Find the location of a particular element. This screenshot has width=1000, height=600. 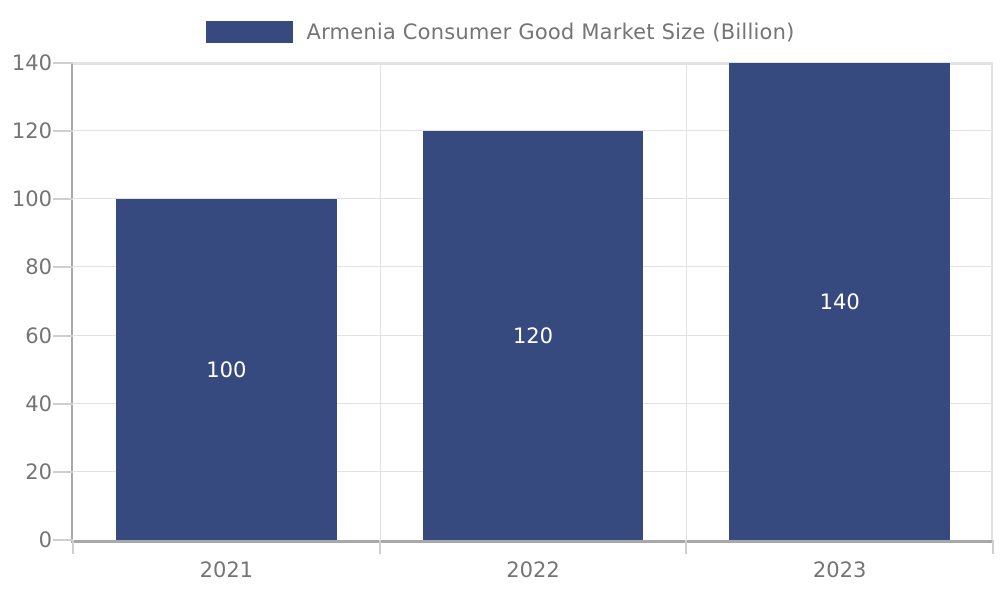

bar-value-label: 100 is located at coordinates (226, 369).